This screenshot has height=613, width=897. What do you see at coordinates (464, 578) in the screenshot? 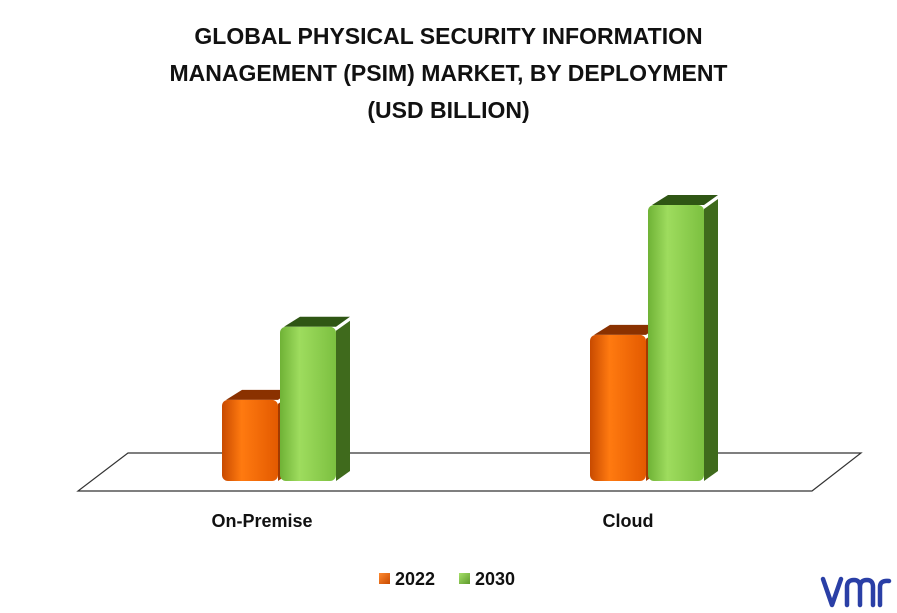
I see `legend-swatch-2030` at bounding box center [464, 578].